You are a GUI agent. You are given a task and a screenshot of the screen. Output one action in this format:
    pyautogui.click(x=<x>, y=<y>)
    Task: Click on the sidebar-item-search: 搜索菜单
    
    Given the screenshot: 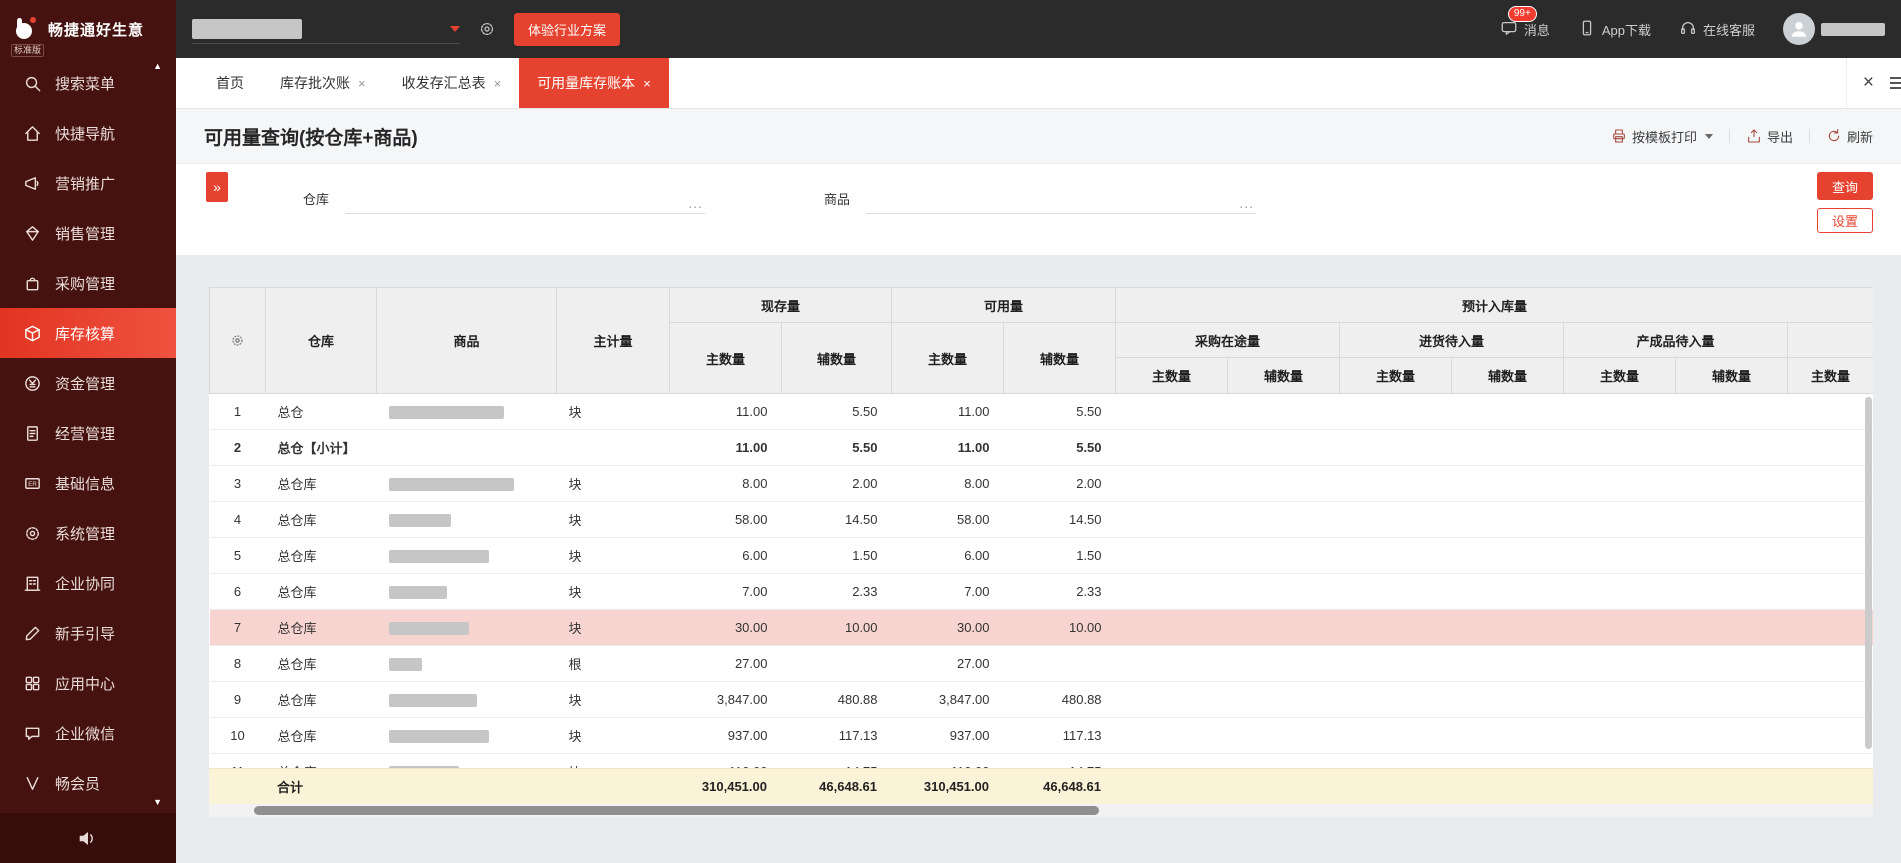 What is the action you would take?
    pyautogui.click(x=88, y=83)
    